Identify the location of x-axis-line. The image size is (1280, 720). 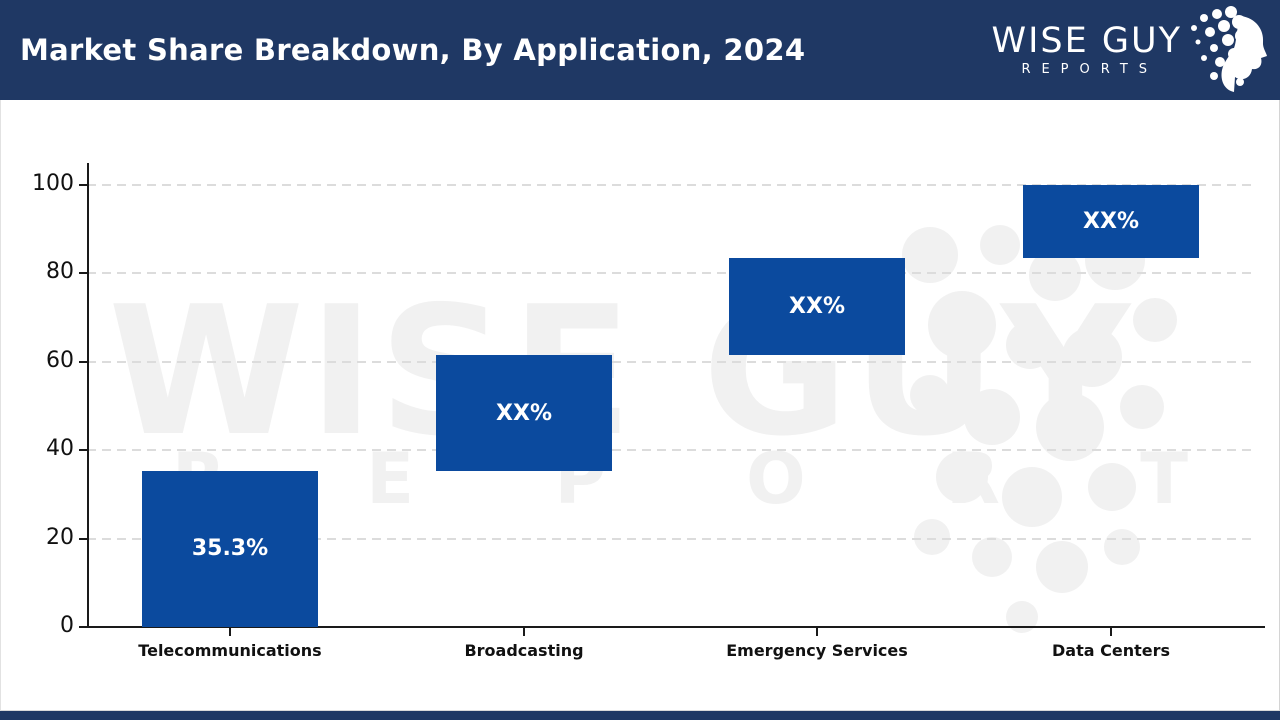
(676, 627).